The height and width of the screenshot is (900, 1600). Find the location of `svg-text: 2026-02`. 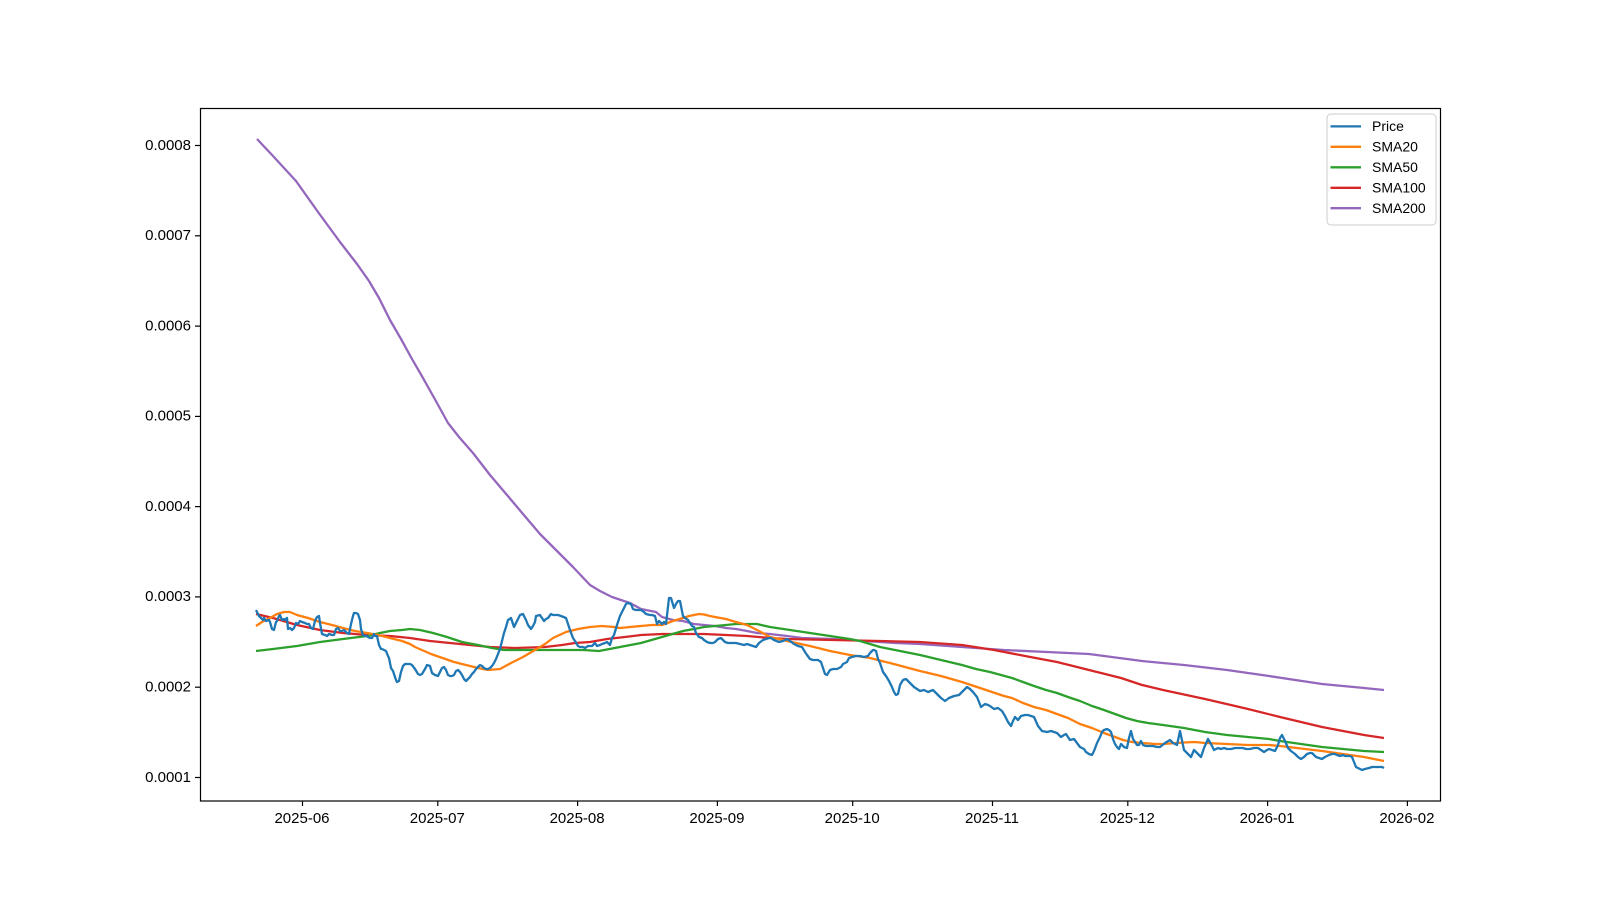

svg-text: 2026-02 is located at coordinates (1406, 818).